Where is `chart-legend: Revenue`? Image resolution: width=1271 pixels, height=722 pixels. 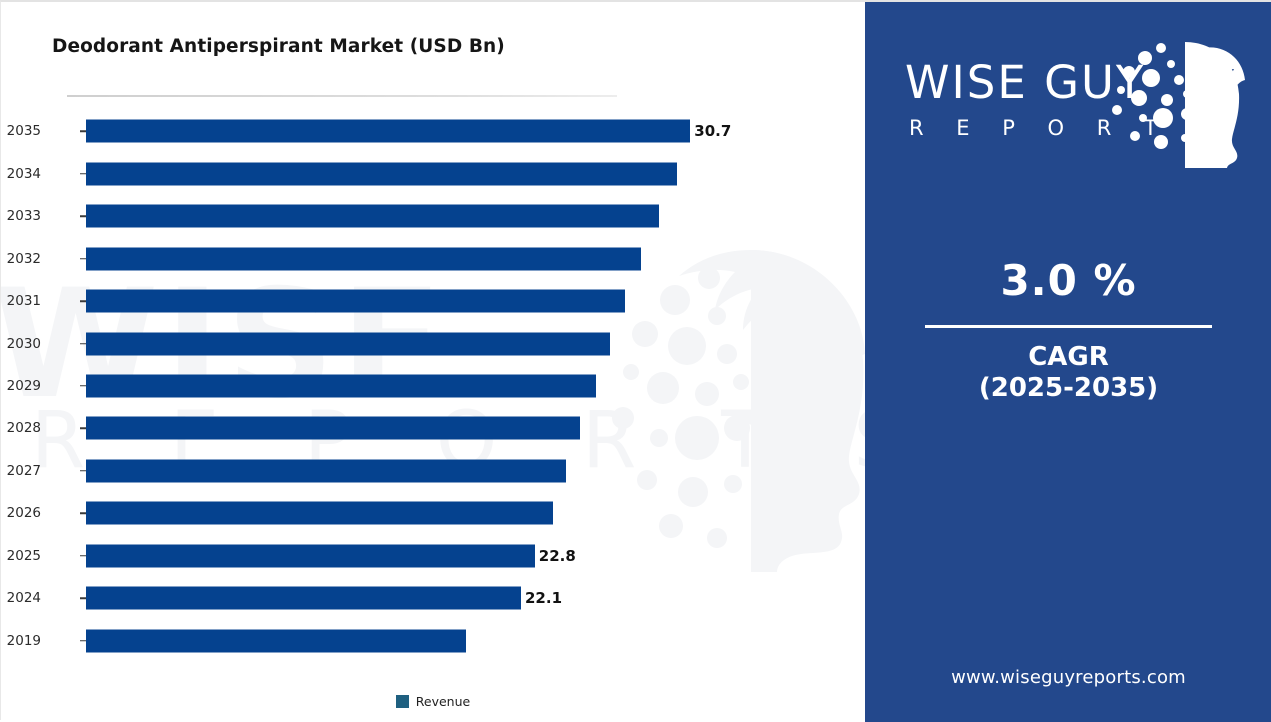 chart-legend: Revenue is located at coordinates (433, 701).